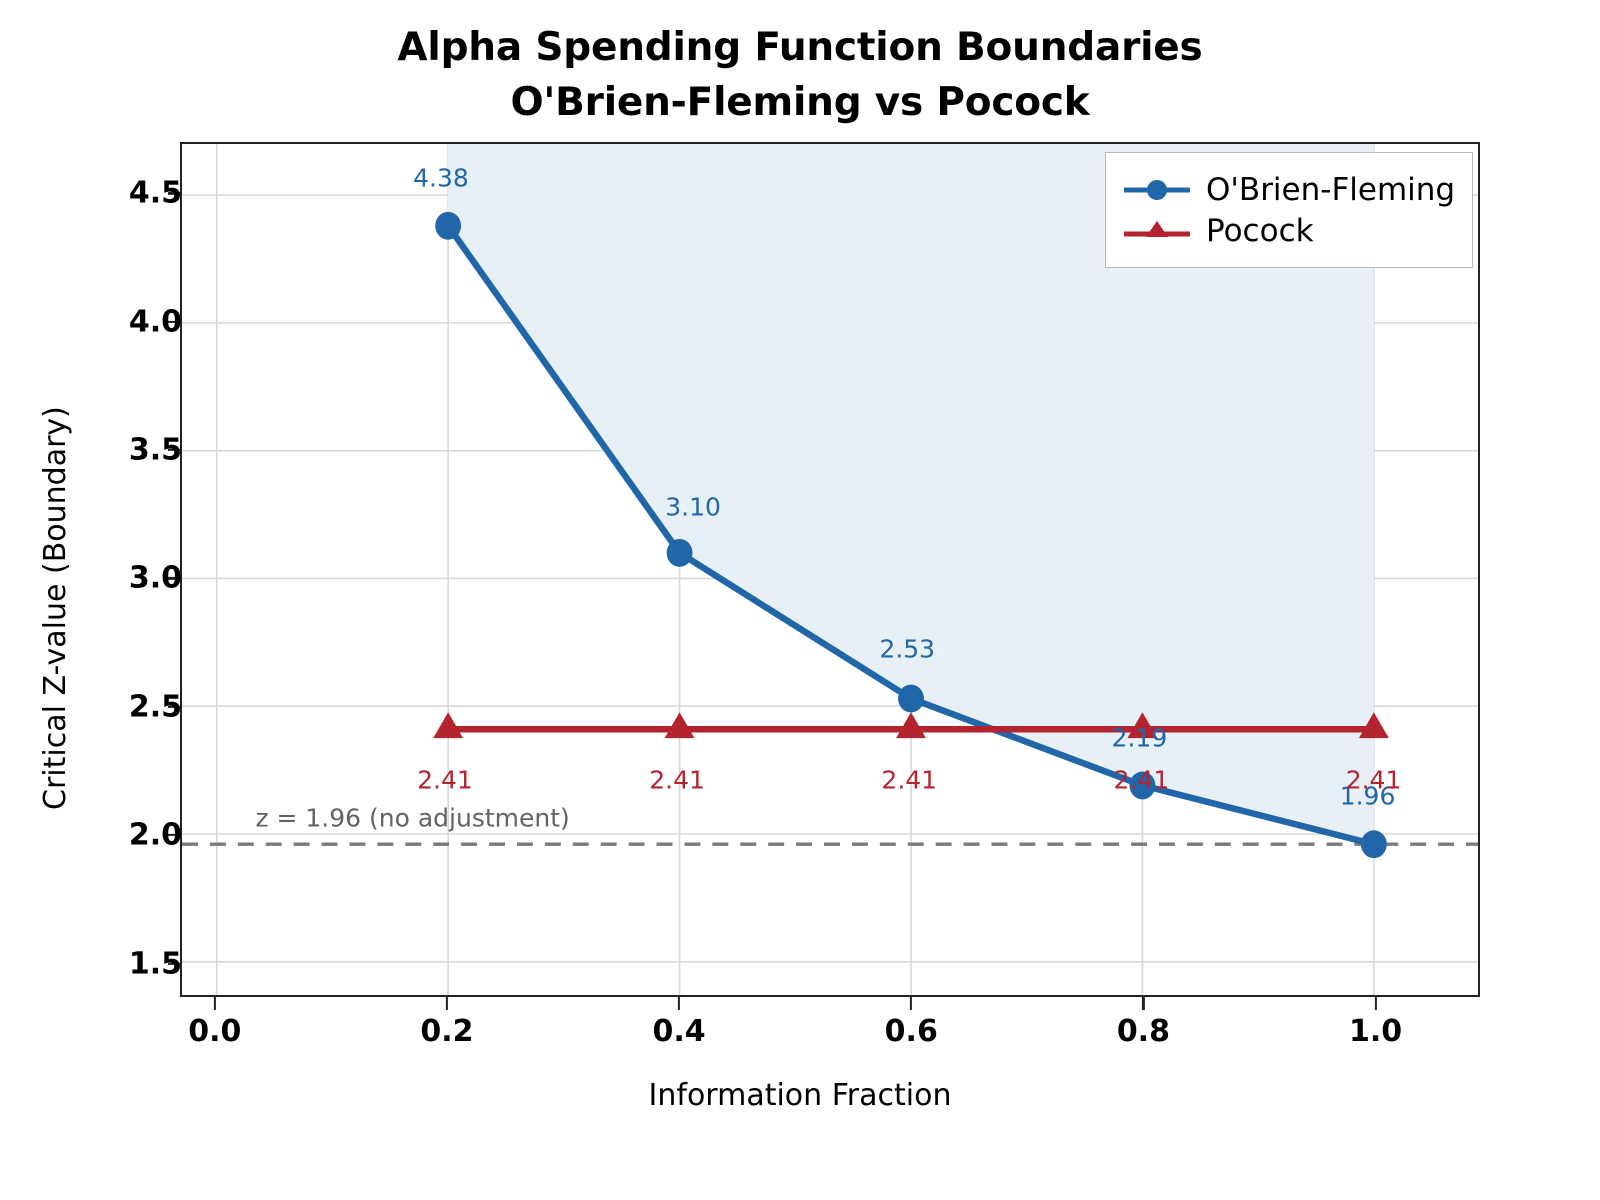 This screenshot has width=1600, height=1200. I want to click on data-label-obrien-fleming: 1.96, so click(1367, 795).